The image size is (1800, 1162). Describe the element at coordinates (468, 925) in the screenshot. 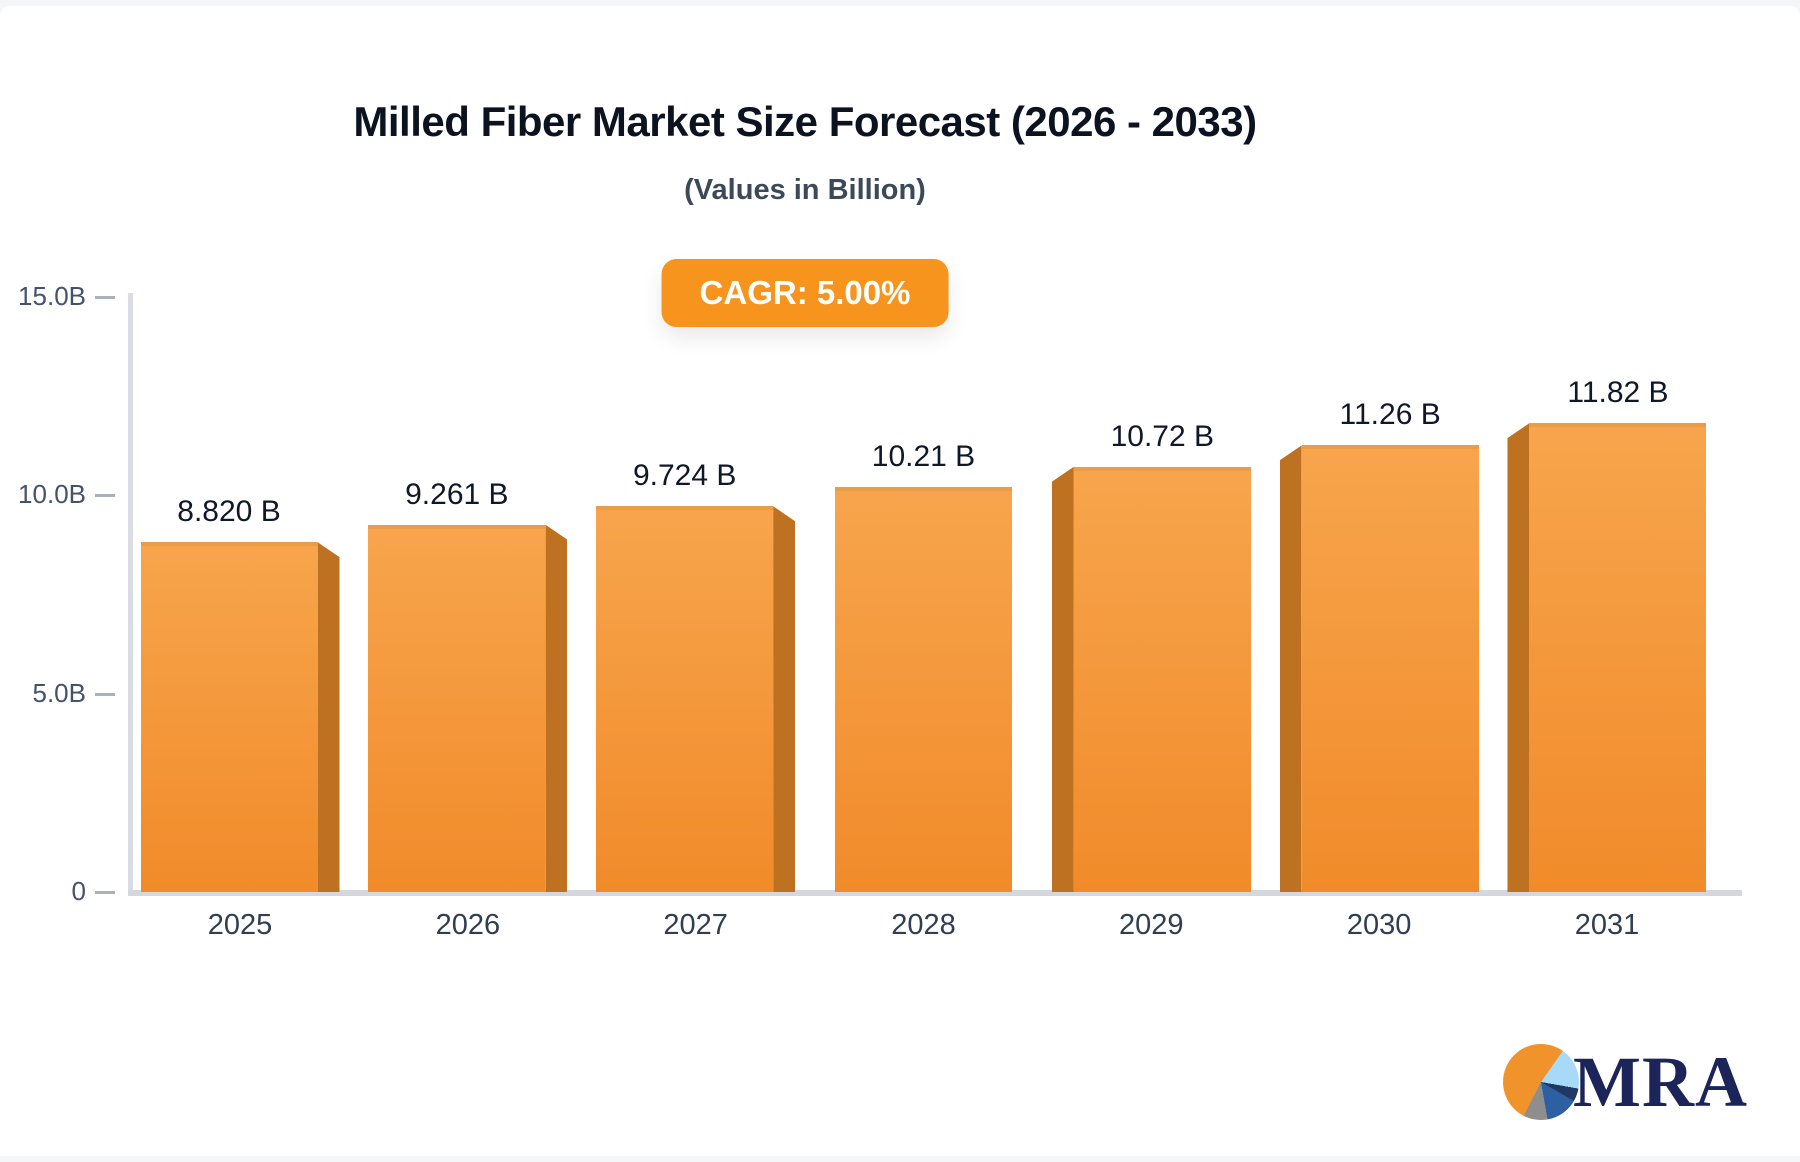

I see `x-tick-label: 2026` at that location.